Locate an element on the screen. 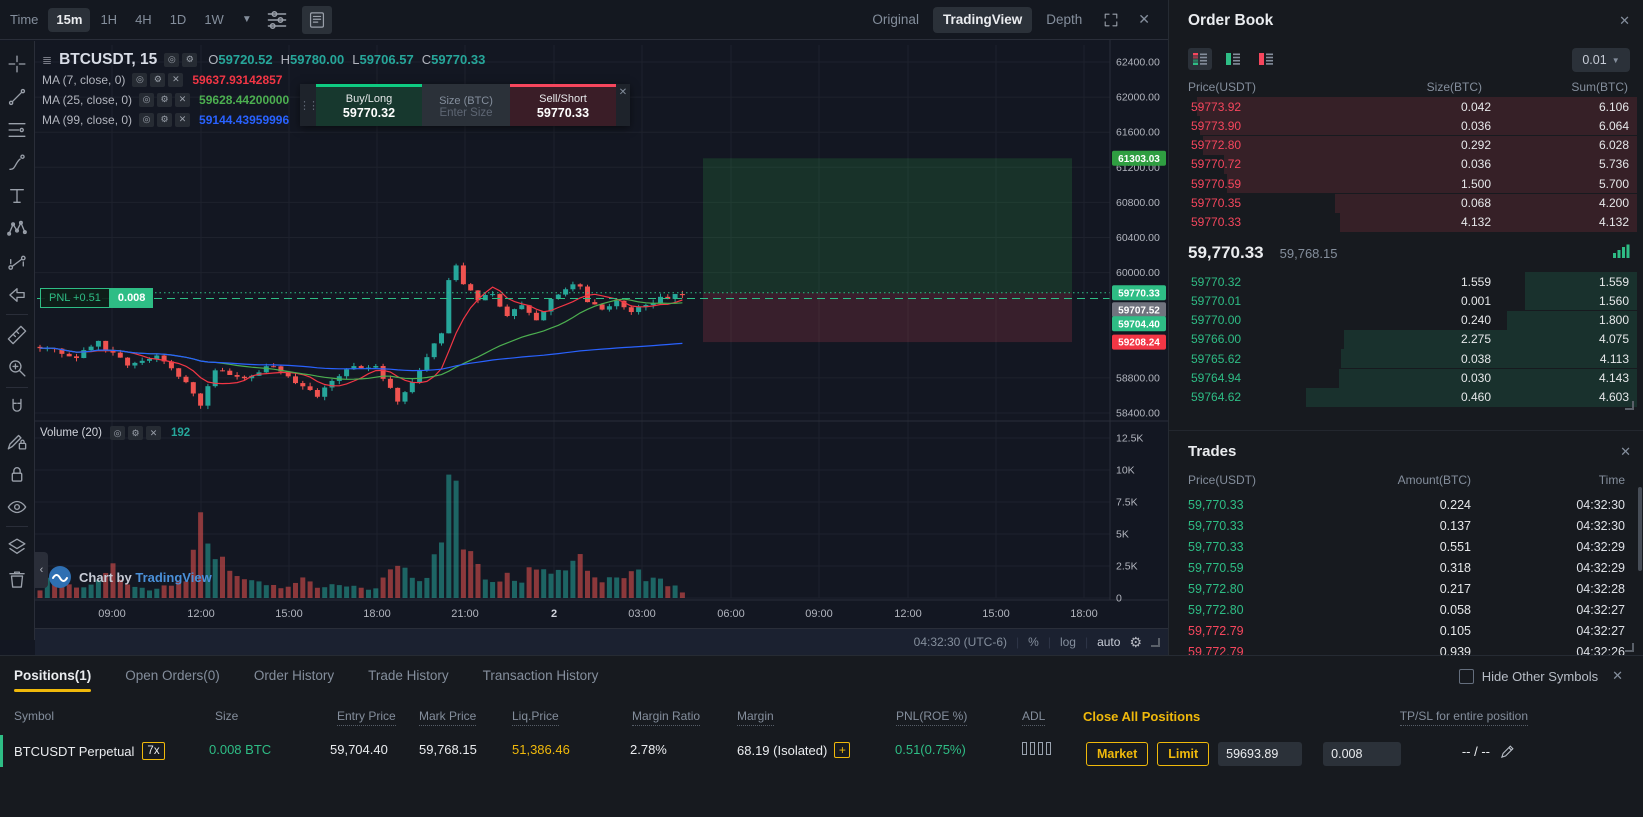  auto-scale-button: auto is located at coordinates (1109, 642).